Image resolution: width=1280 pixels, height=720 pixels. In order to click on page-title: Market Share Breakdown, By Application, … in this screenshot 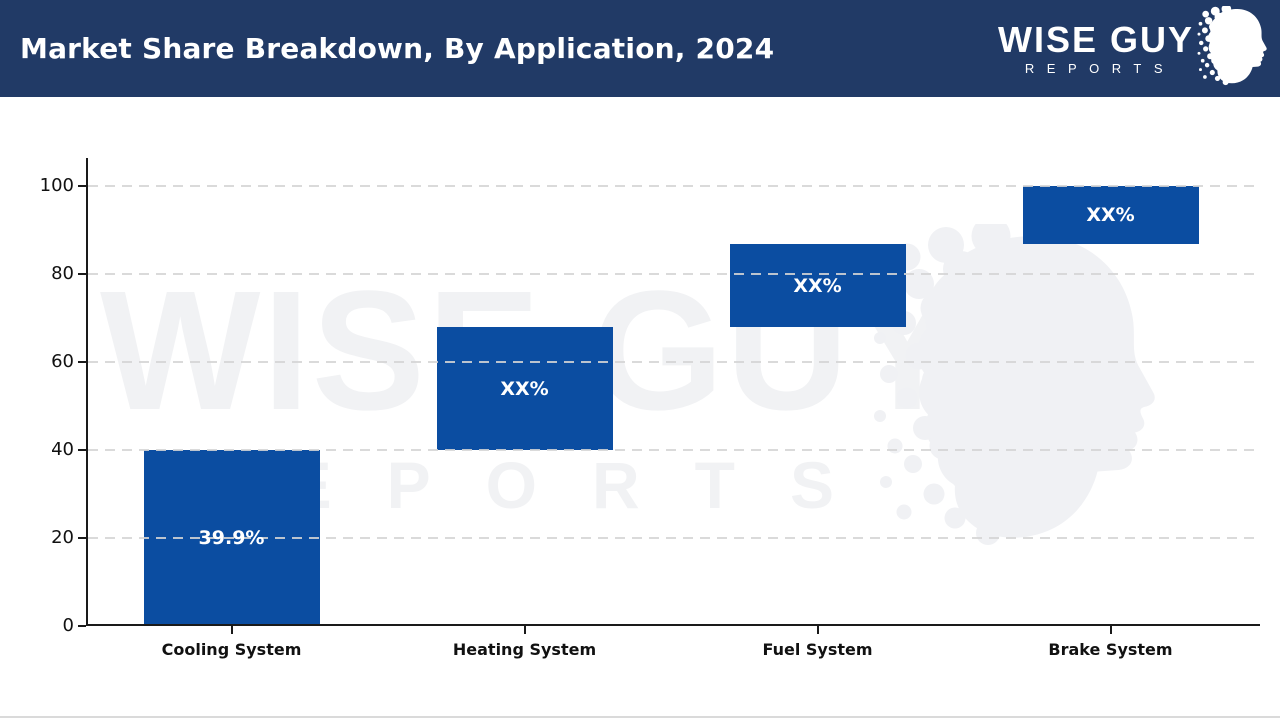, I will do `click(397, 48)`.